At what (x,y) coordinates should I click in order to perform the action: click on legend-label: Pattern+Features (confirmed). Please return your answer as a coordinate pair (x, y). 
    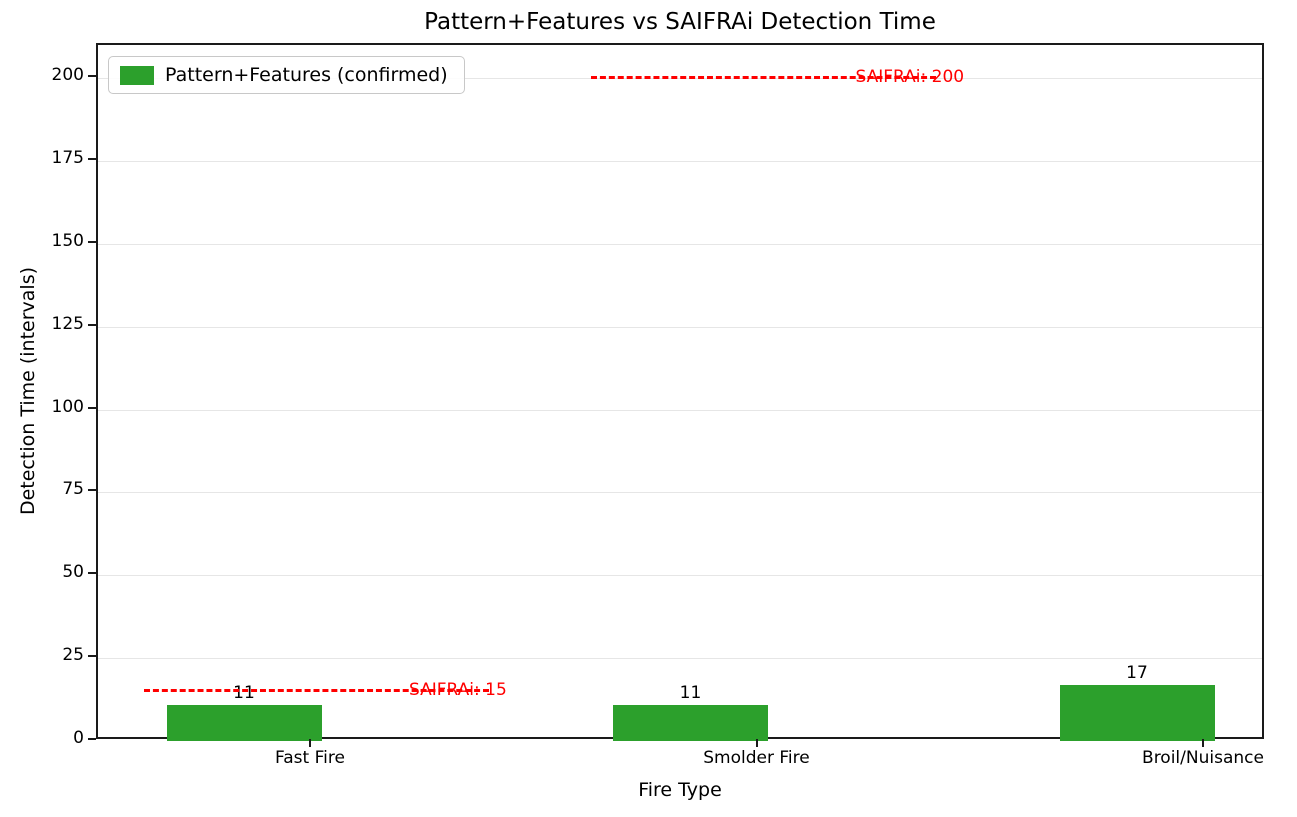
    Looking at the image, I should click on (306, 75).